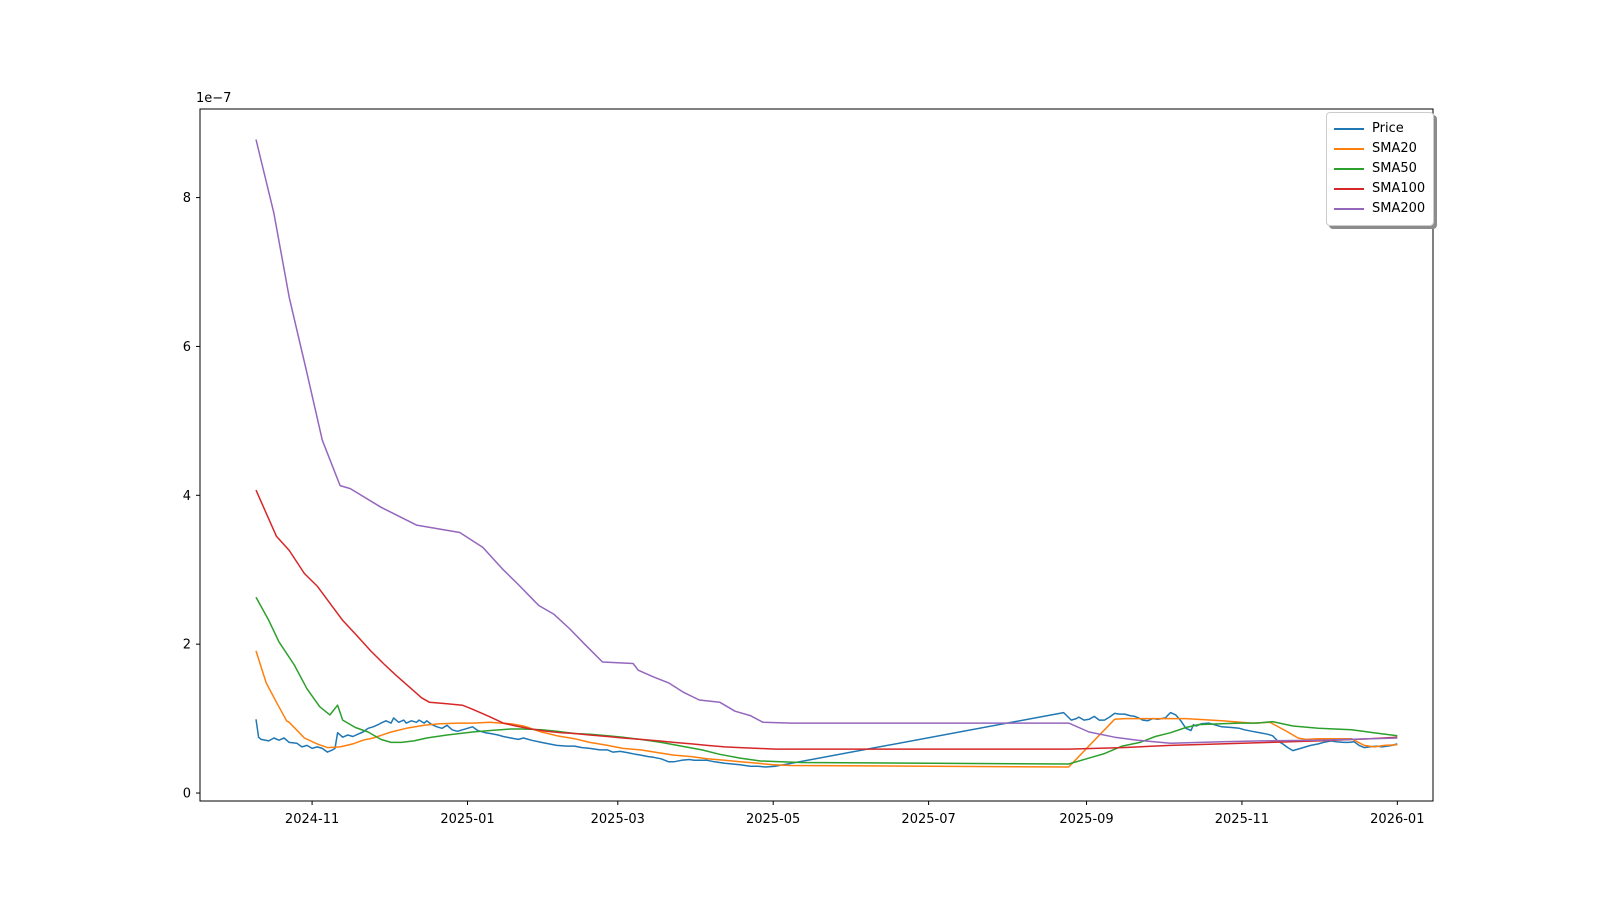 This screenshot has width=1600, height=900. What do you see at coordinates (1349, 189) in the screenshot?
I see `legend-line-swatch-sma100` at bounding box center [1349, 189].